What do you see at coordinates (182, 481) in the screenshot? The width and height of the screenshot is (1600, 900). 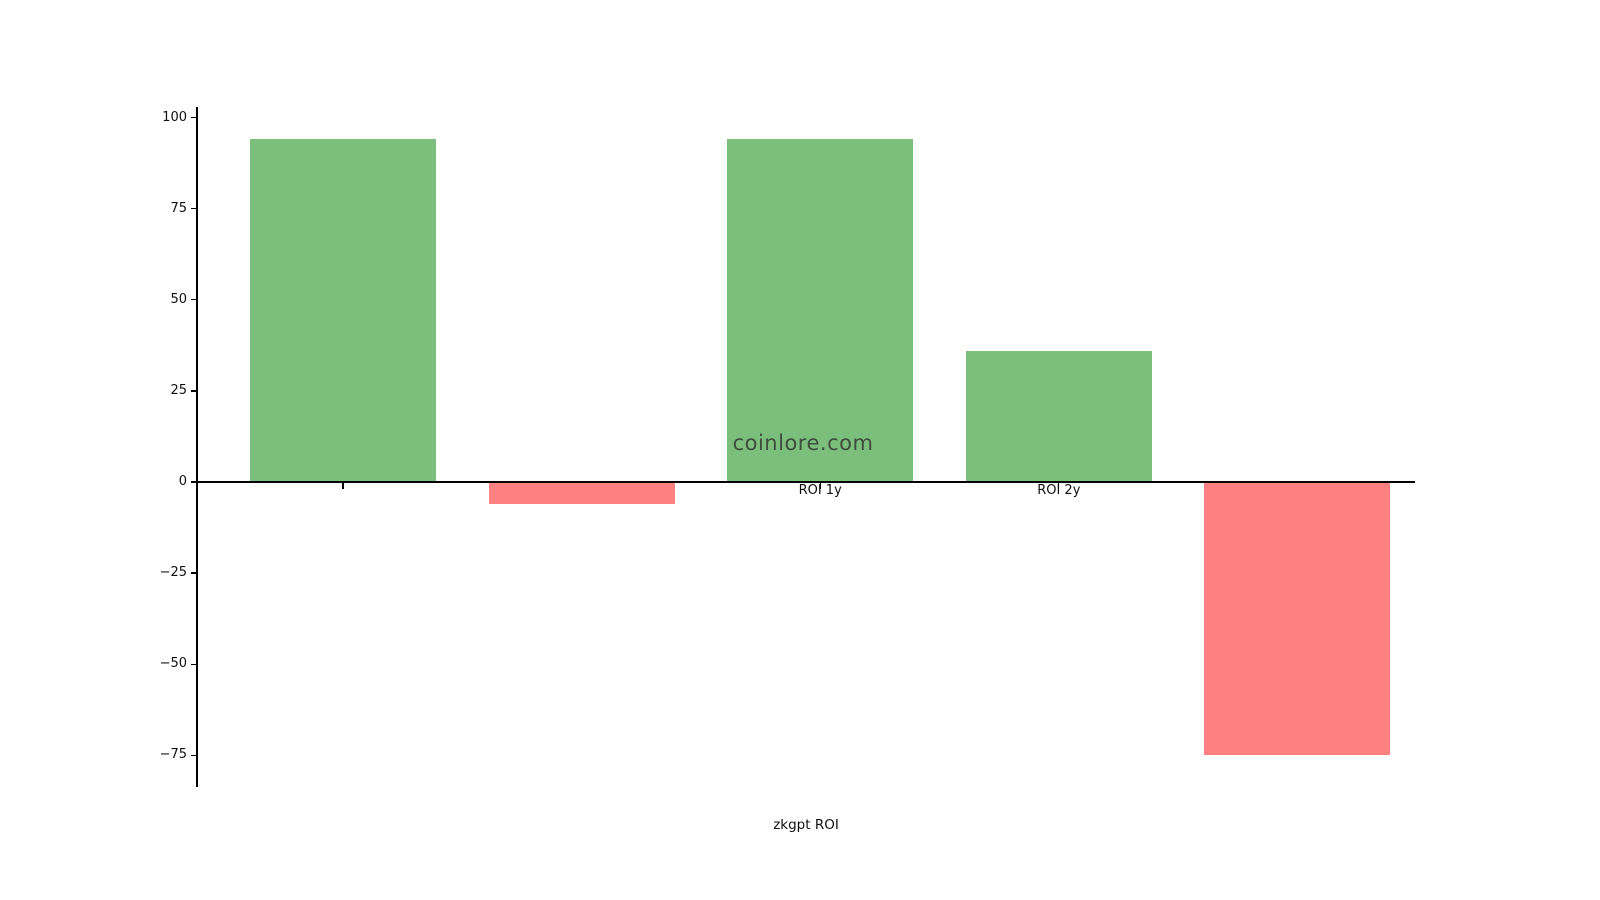 I see `y-tick-label-0: 0` at bounding box center [182, 481].